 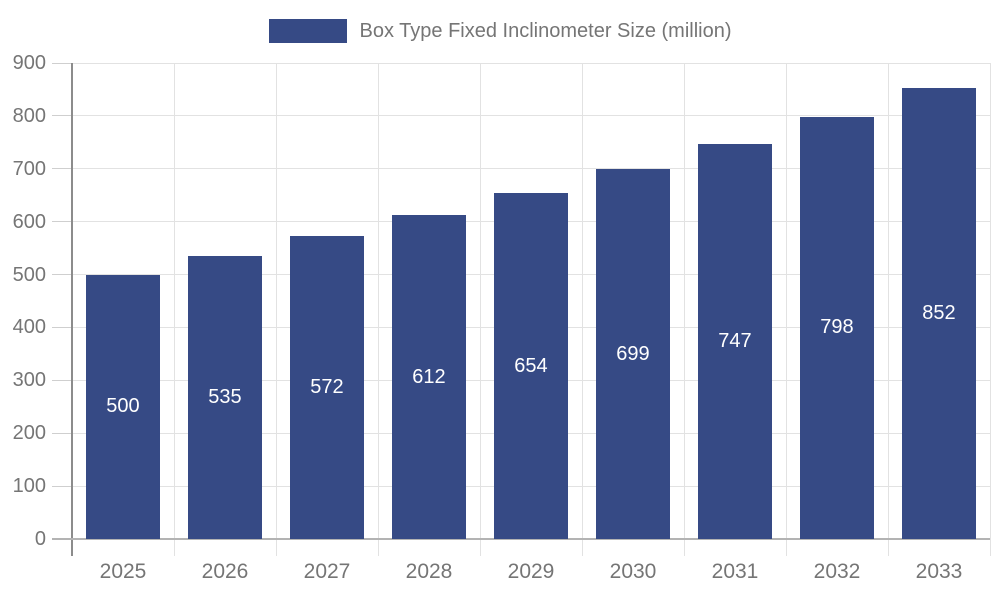 What do you see at coordinates (307, 31) in the screenshot?
I see `legend-swatch` at bounding box center [307, 31].